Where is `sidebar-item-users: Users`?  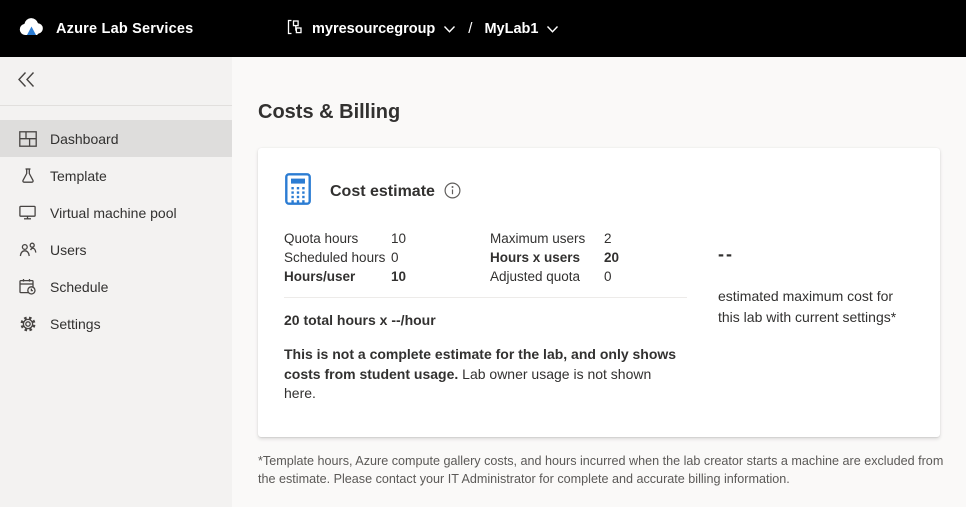
sidebar-item-users: Users is located at coordinates (116, 249).